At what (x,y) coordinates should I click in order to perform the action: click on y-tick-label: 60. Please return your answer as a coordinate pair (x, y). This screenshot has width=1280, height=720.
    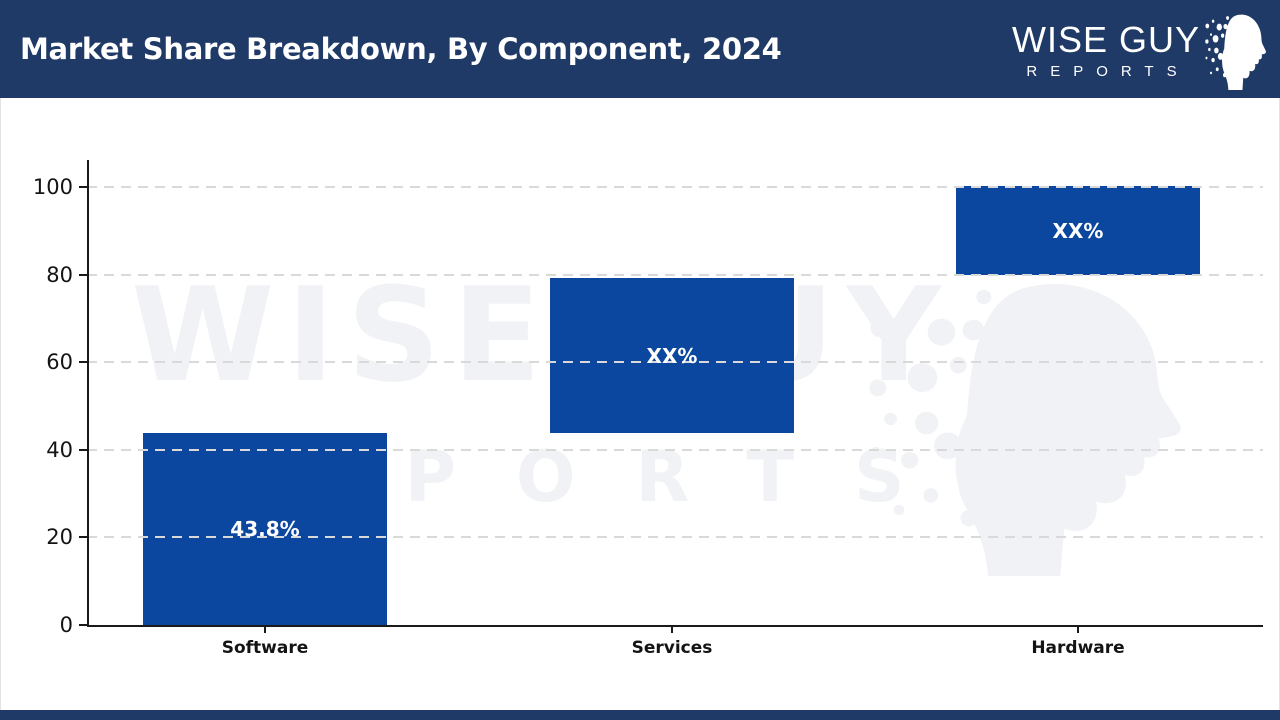
    Looking at the image, I should click on (59, 362).